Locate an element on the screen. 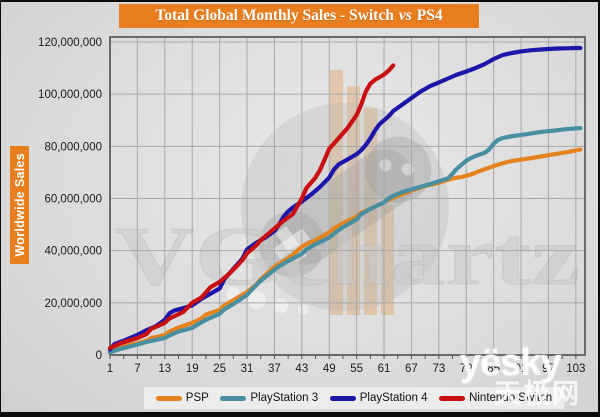  y-tick-label: 120,000,000 is located at coordinates (70, 43).